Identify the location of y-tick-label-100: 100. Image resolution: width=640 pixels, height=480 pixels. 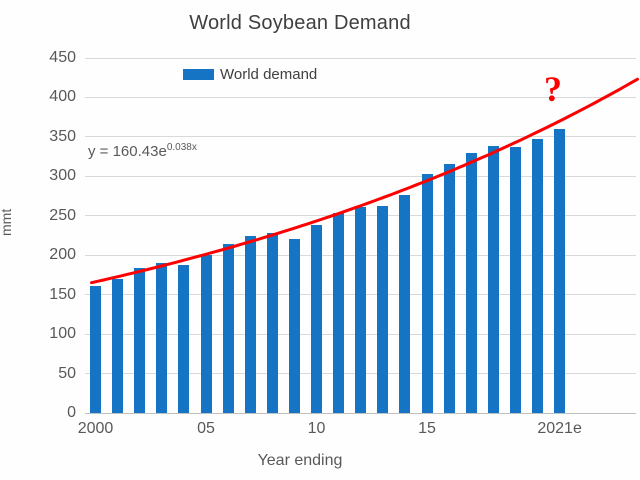
(62, 334).